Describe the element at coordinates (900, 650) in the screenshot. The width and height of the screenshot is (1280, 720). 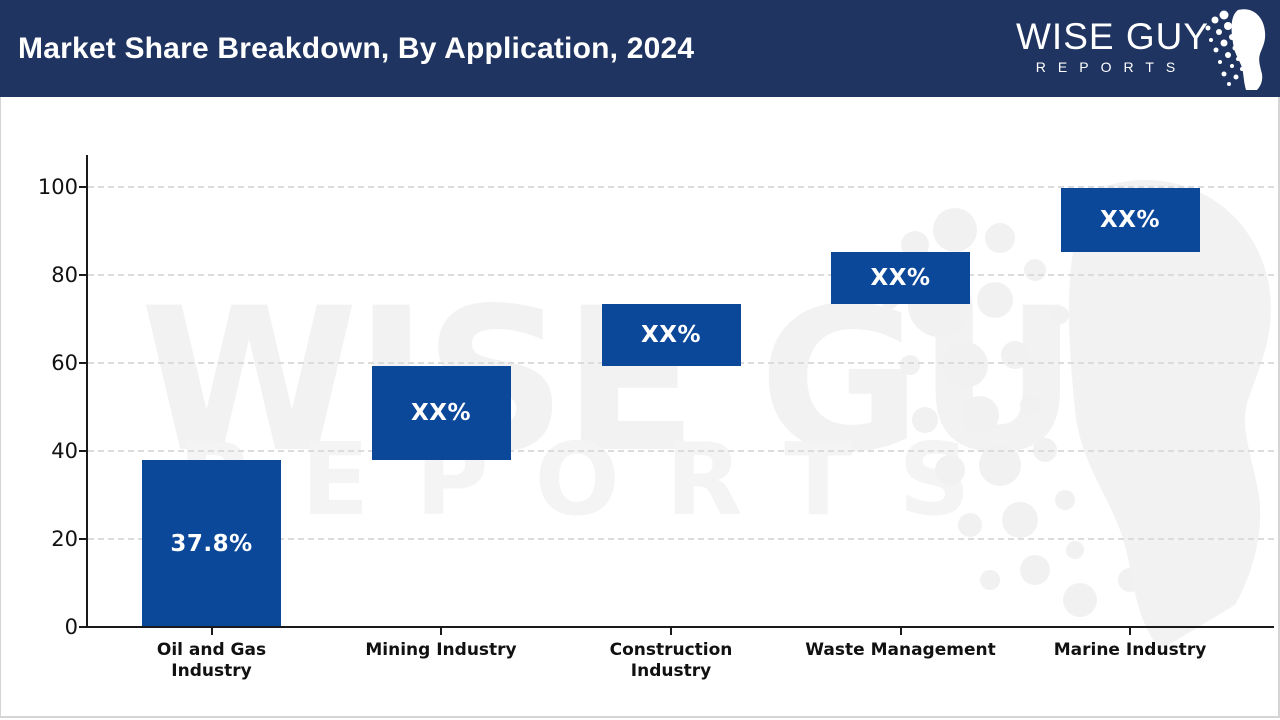
I see `x-category-label-3: Waste Management` at that location.